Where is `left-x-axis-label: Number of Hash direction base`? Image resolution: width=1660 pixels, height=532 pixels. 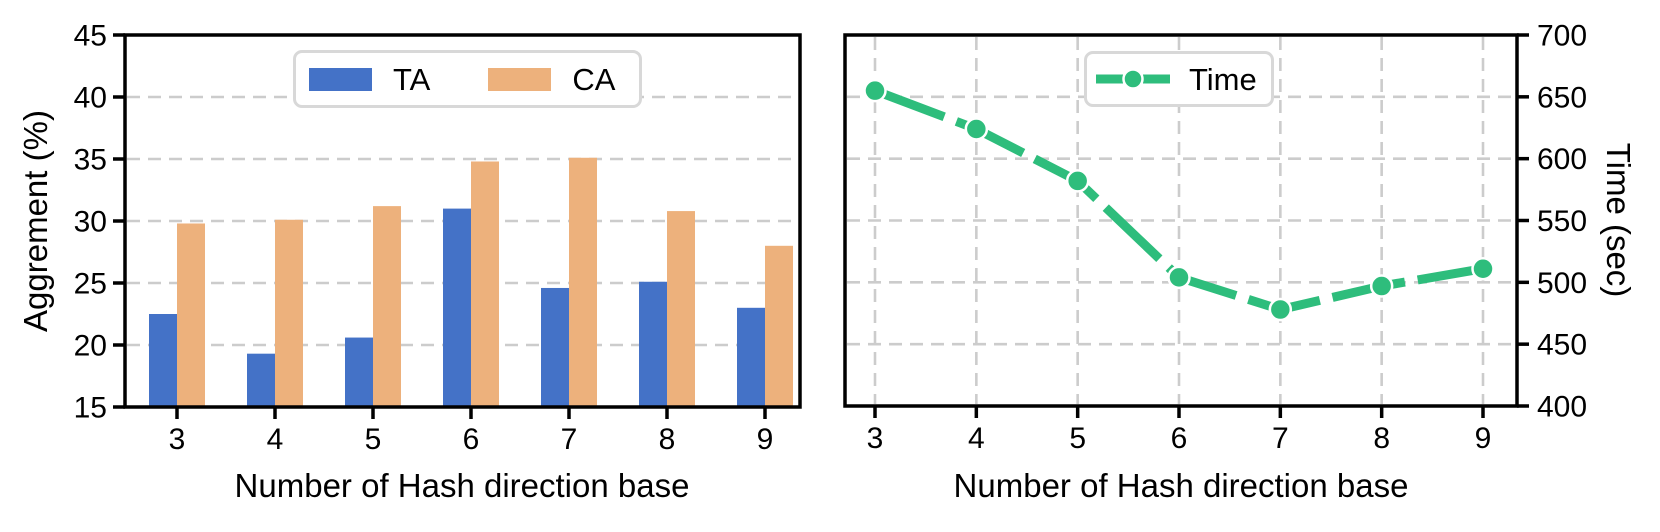 left-x-axis-label: Number of Hash direction base is located at coordinates (462, 485).